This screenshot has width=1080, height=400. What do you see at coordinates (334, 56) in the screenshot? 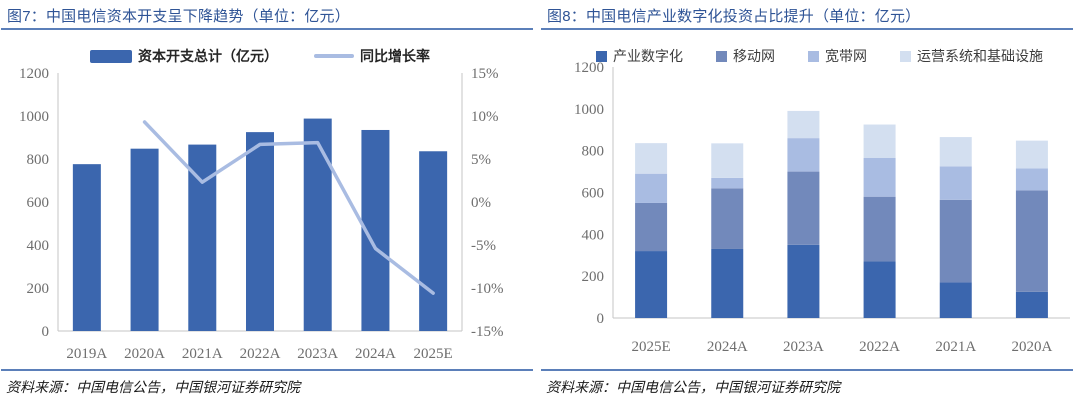
I see `line-swatch-icon` at bounding box center [334, 56].